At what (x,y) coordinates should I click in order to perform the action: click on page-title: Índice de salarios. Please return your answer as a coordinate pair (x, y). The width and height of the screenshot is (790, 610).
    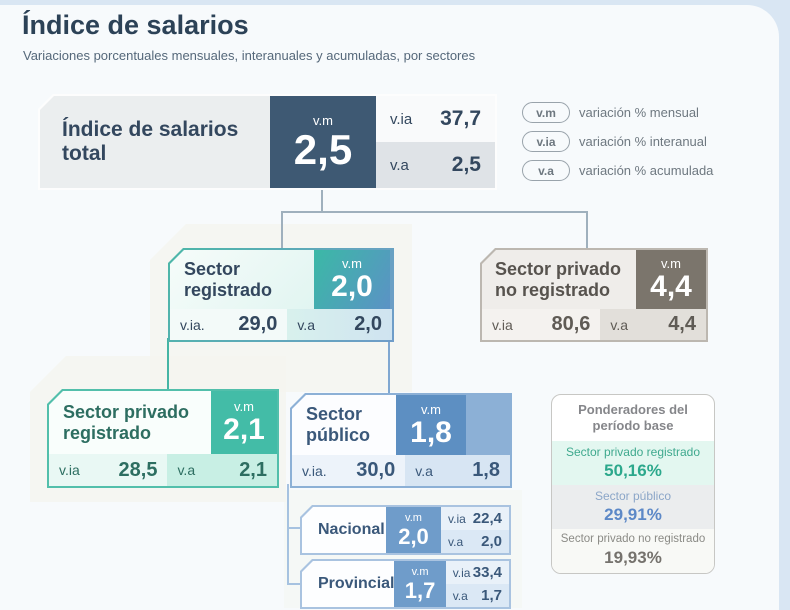
    Looking at the image, I should click on (135, 25).